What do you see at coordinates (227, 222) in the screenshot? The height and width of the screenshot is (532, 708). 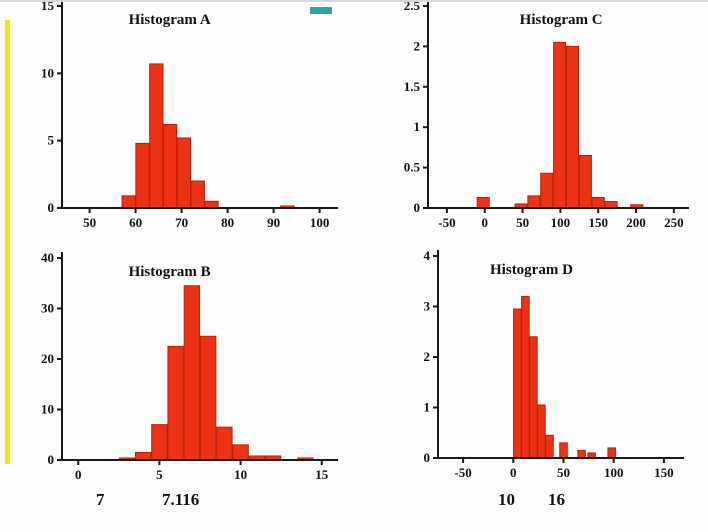 I see `svg-text: 80` at bounding box center [227, 222].